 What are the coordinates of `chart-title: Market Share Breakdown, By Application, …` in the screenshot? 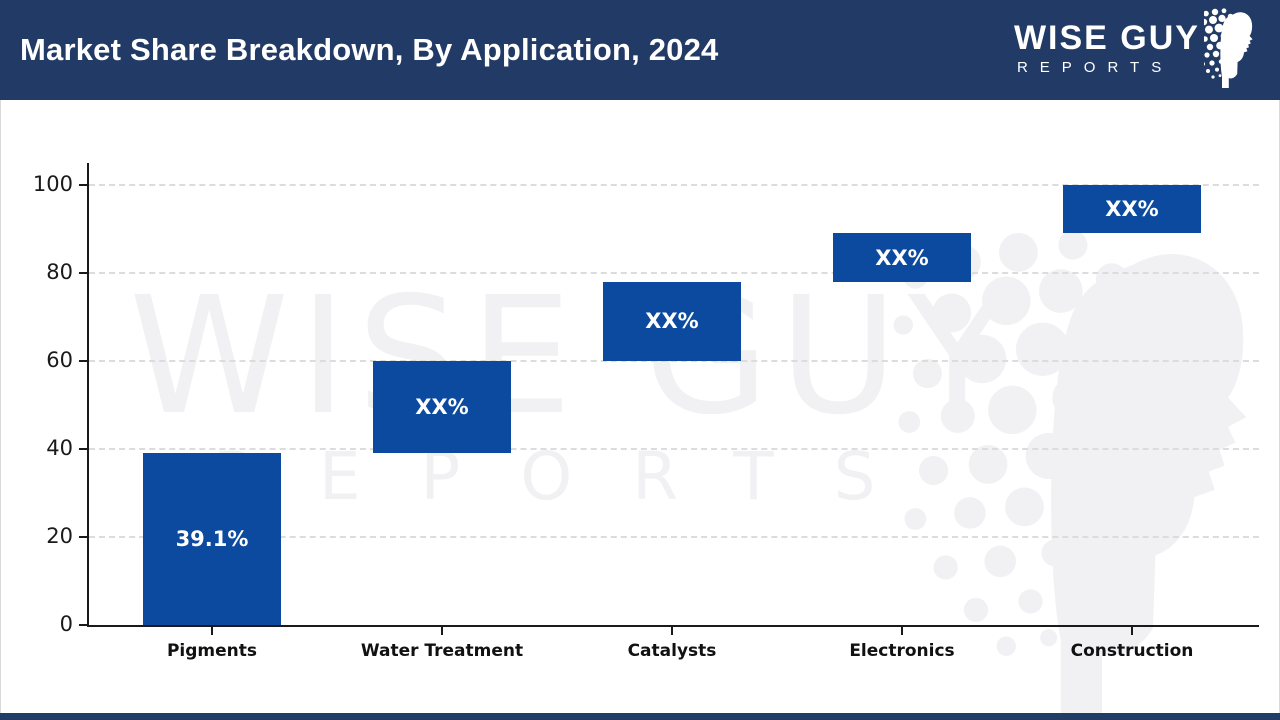 It's located at (369, 49).